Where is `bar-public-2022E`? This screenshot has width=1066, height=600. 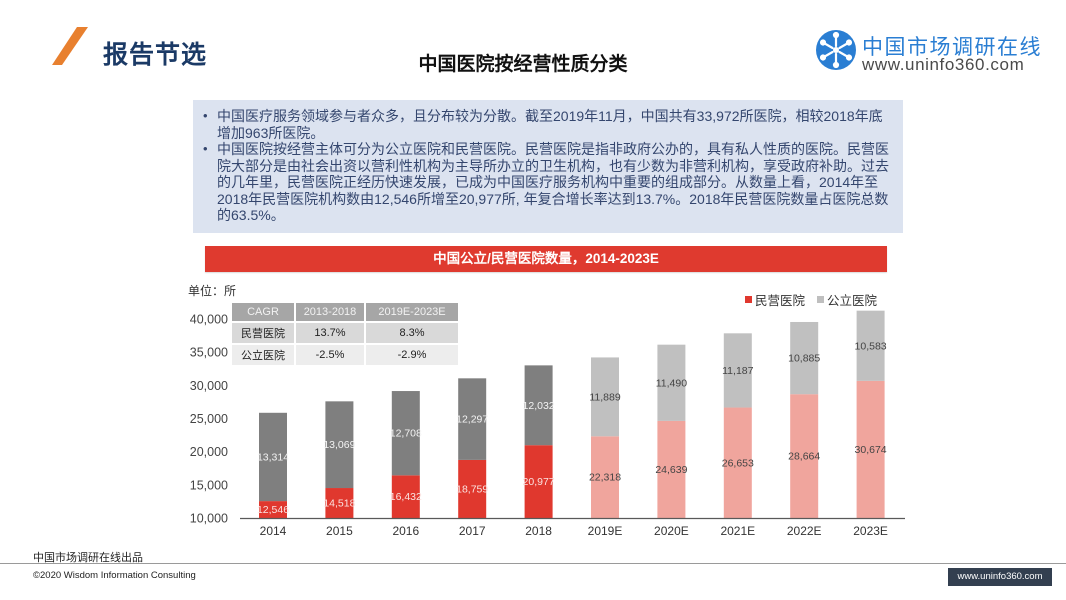 bar-public-2022E is located at coordinates (804, 358).